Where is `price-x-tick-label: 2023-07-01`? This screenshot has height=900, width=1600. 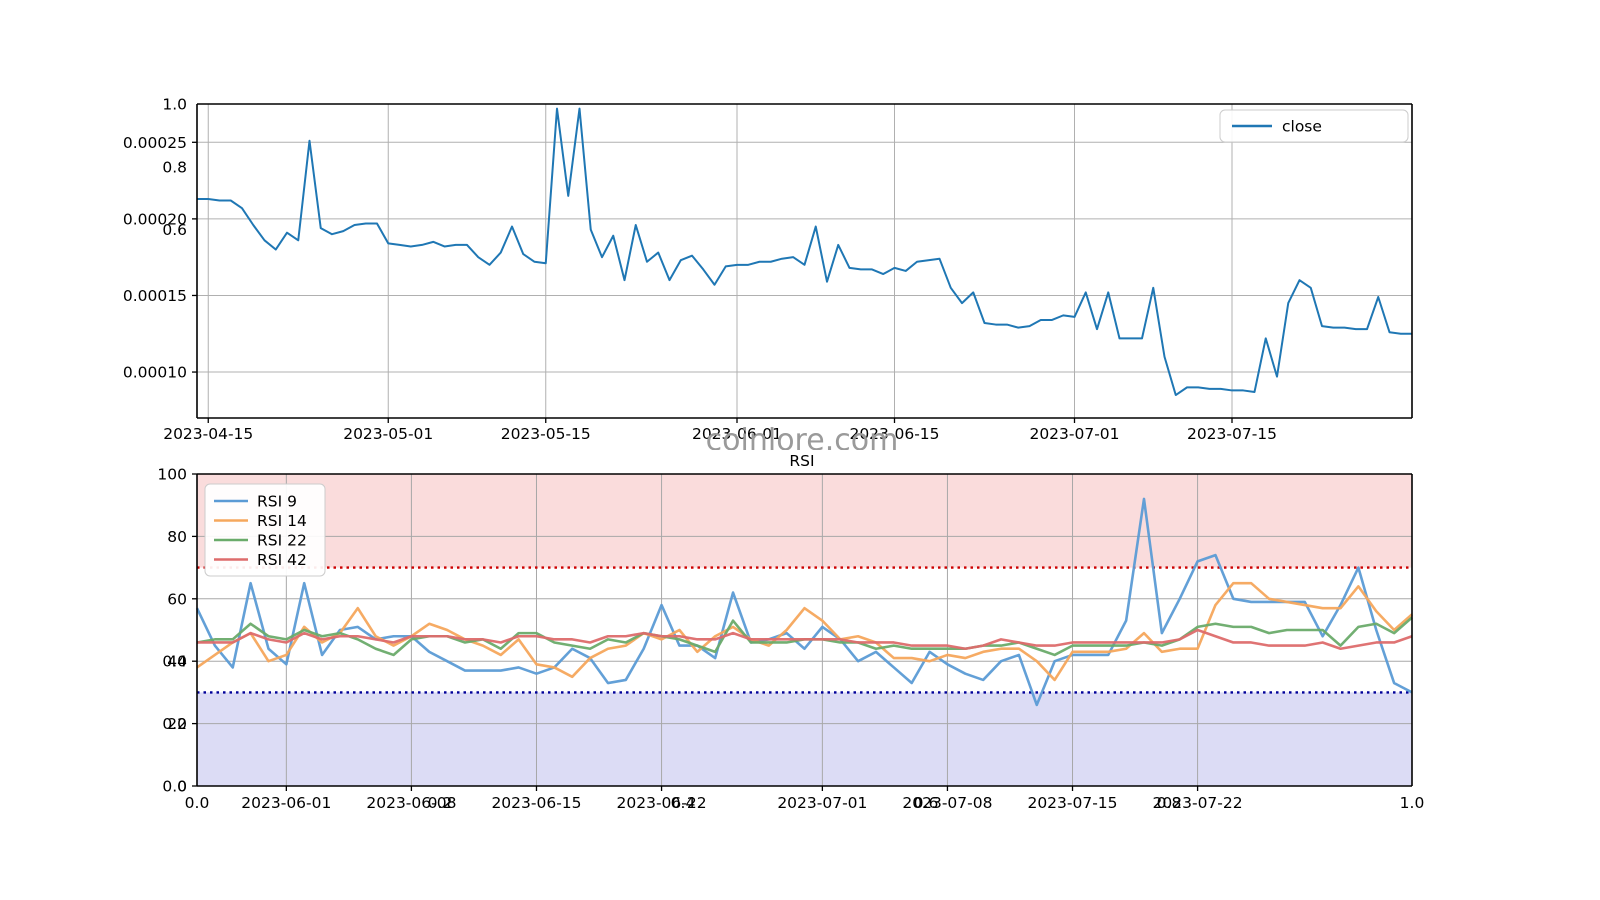
price-x-tick-label: 2023-07-01 is located at coordinates (1074, 434).